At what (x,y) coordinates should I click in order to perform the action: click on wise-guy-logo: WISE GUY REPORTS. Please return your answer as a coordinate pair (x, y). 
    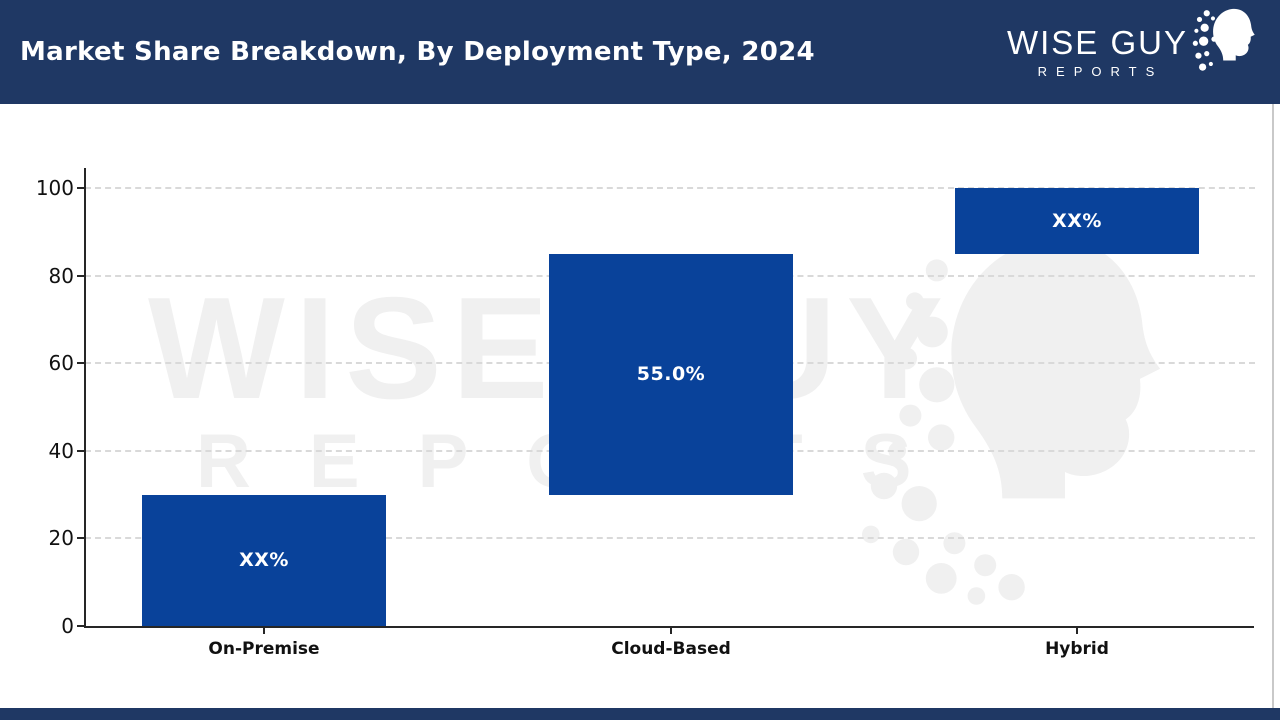
    Looking at the image, I should click on (1143, 52).